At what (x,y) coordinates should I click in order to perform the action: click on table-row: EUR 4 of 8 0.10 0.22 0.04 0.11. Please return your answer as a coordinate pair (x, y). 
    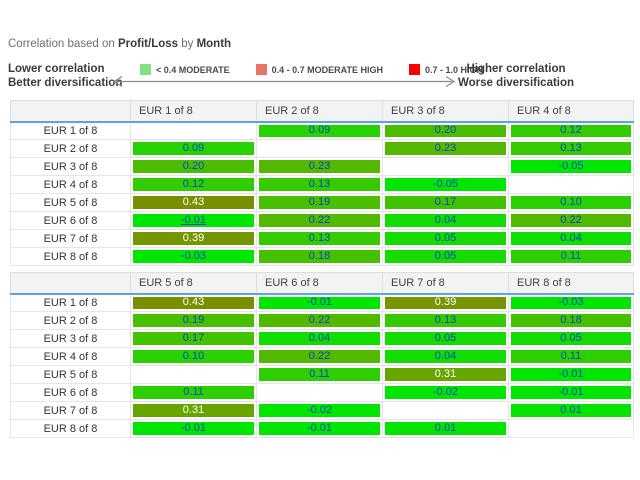
    Looking at the image, I should click on (322, 356).